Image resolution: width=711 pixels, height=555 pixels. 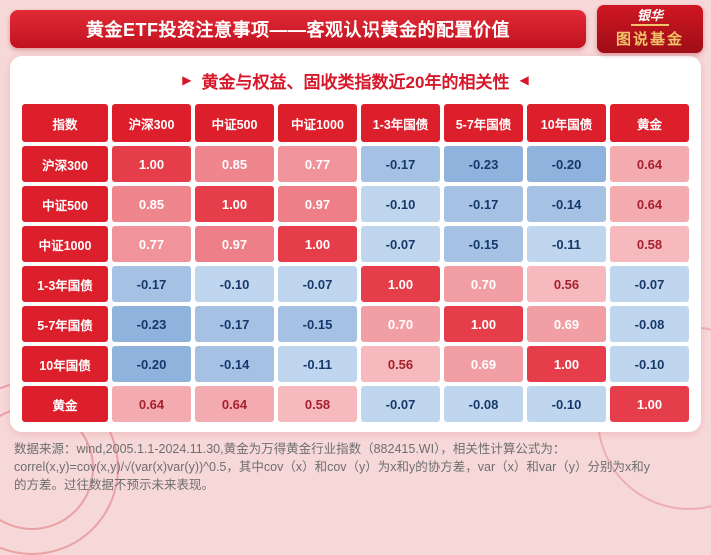 What do you see at coordinates (65, 204) in the screenshot?
I see `row-header-cell: 中证500` at bounding box center [65, 204].